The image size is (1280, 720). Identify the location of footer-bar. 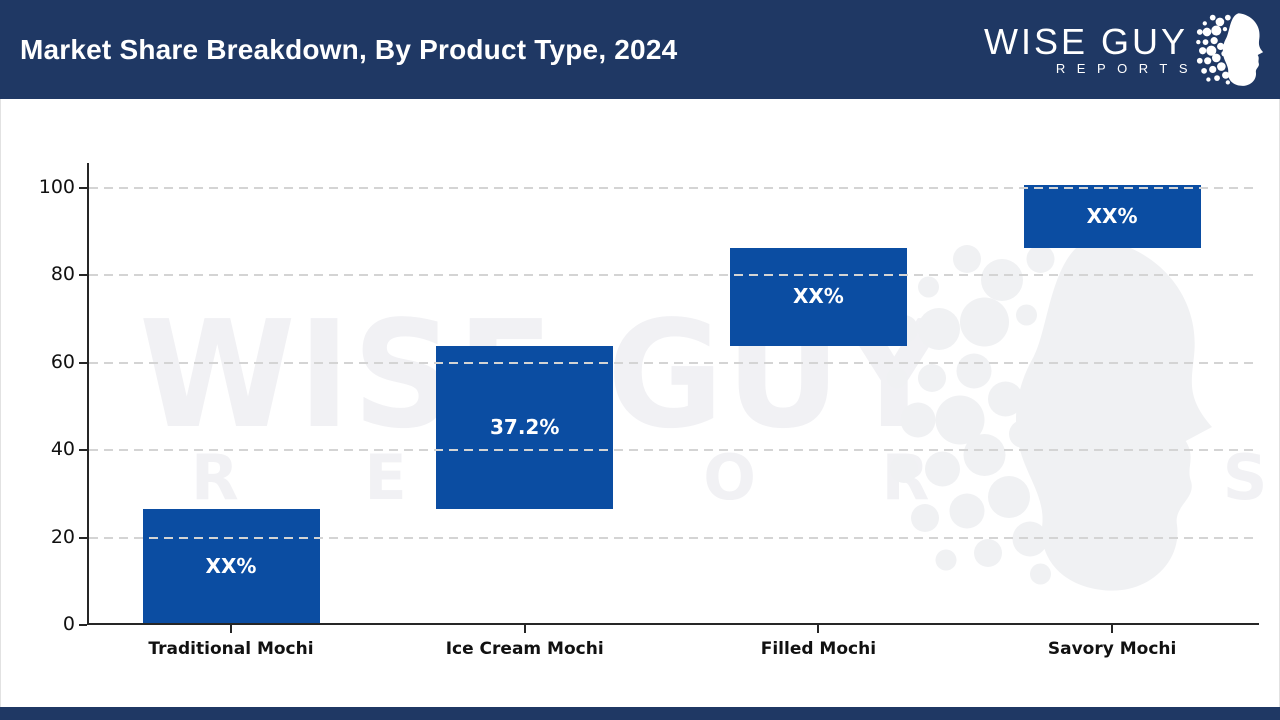
(640, 713).